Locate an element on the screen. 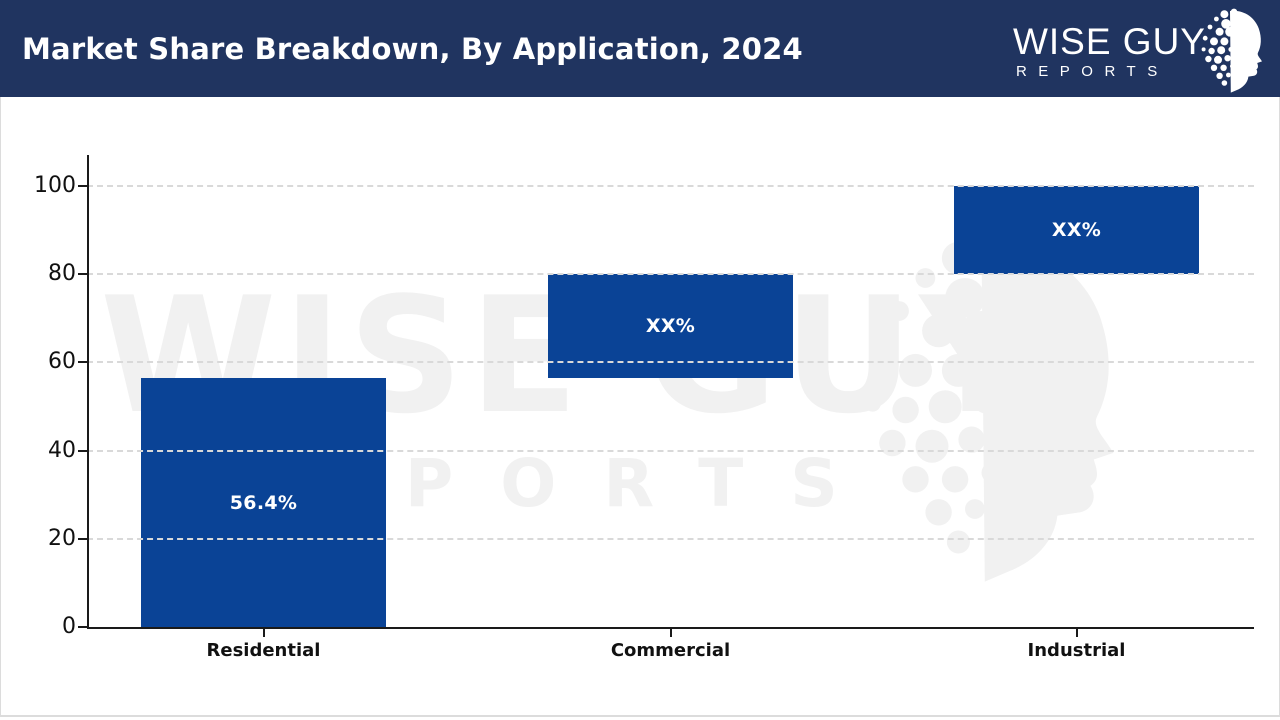 Image resolution: width=1280 pixels, height=720 pixels. logo-line2: REPORTS is located at coordinates (1092, 71).